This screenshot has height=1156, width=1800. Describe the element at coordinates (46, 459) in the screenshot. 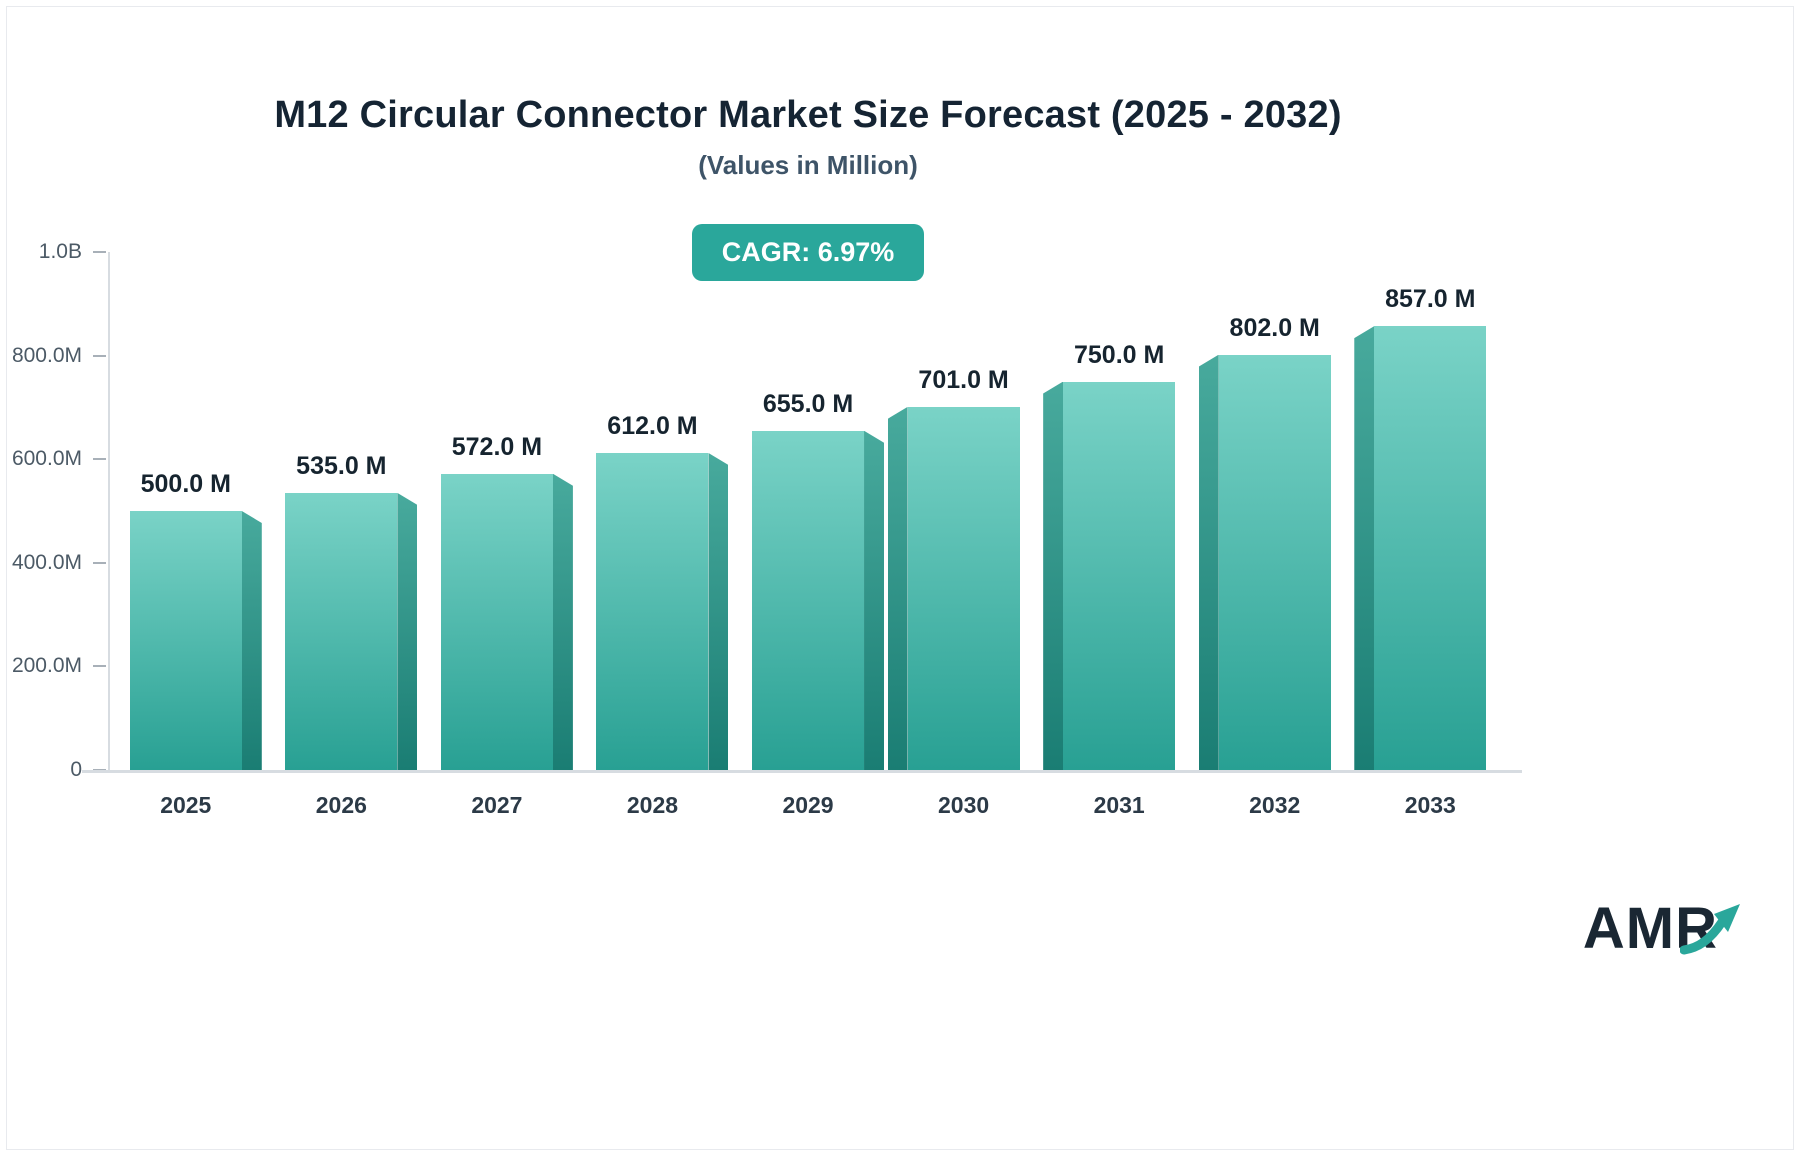

I see `y-tick-label: 600.0M` at that location.